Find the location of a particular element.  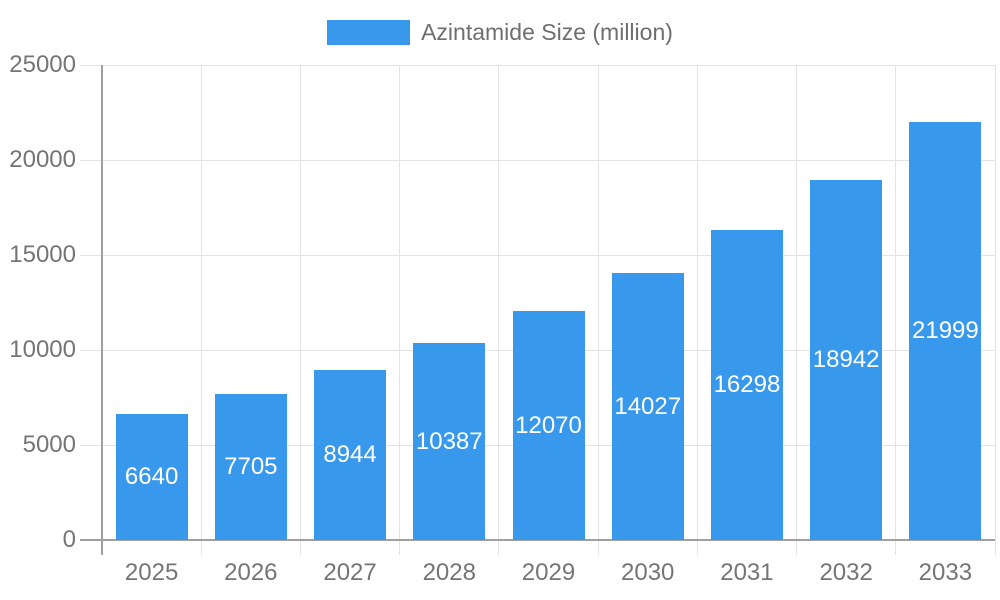

y-tick-label: 15000 is located at coordinates (42, 254).